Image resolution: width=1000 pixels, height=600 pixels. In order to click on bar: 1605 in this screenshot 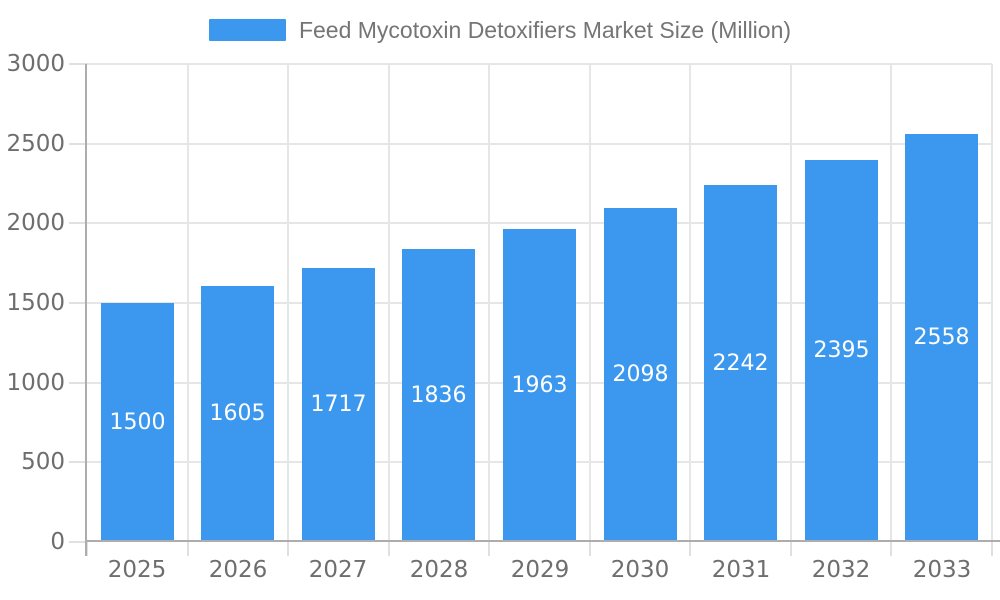, I will do `click(237, 414)`.